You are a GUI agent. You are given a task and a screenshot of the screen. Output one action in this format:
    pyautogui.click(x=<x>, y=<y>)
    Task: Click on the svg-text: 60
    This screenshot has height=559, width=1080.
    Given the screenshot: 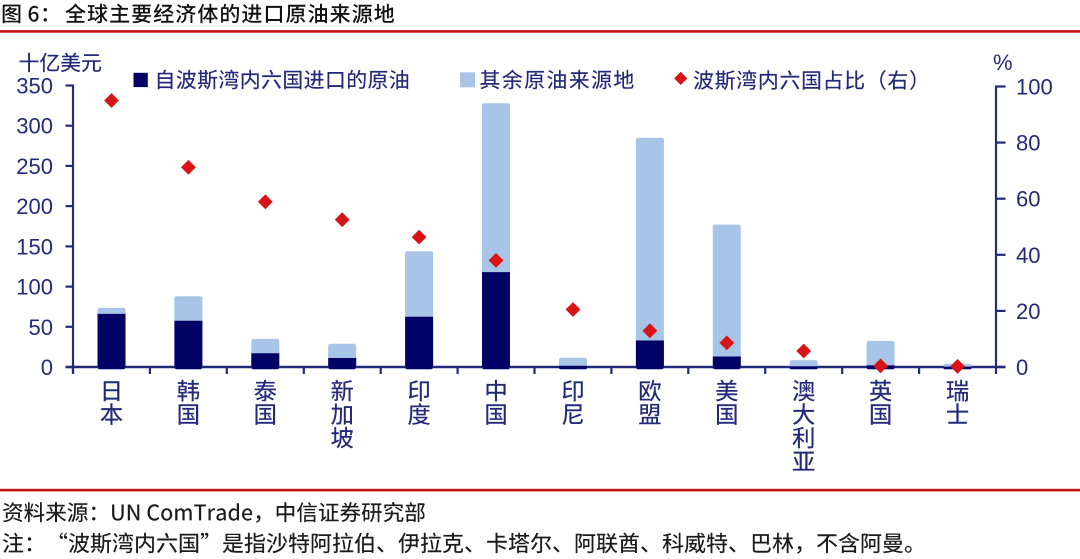 What is the action you would take?
    pyautogui.click(x=1028, y=199)
    